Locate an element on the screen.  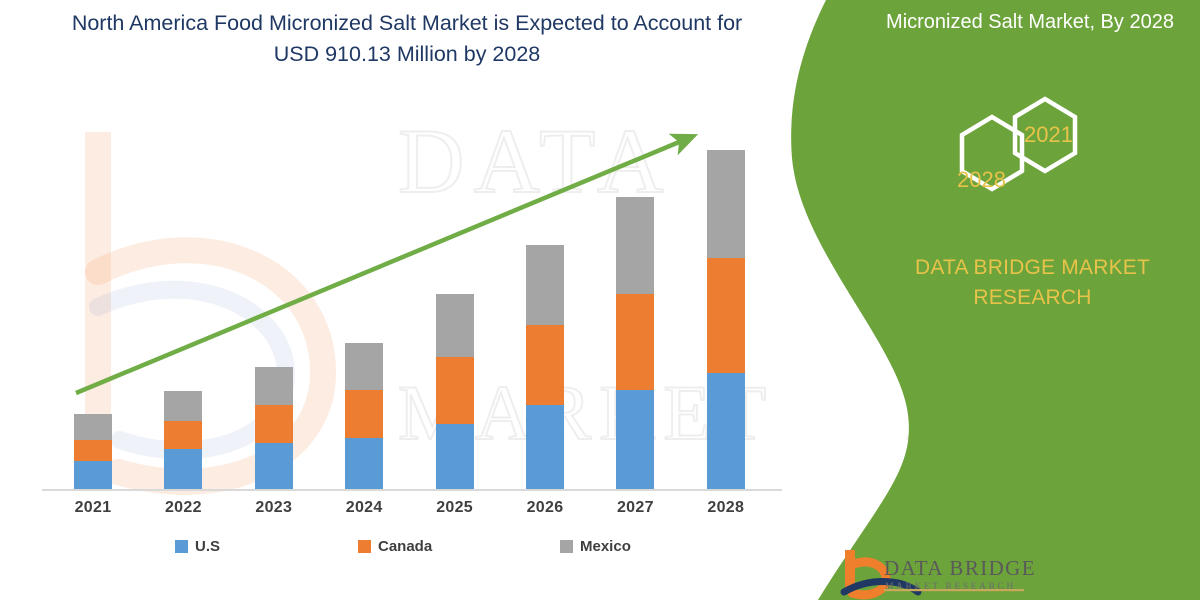
bar-segment-us-2026 is located at coordinates (545, 447).